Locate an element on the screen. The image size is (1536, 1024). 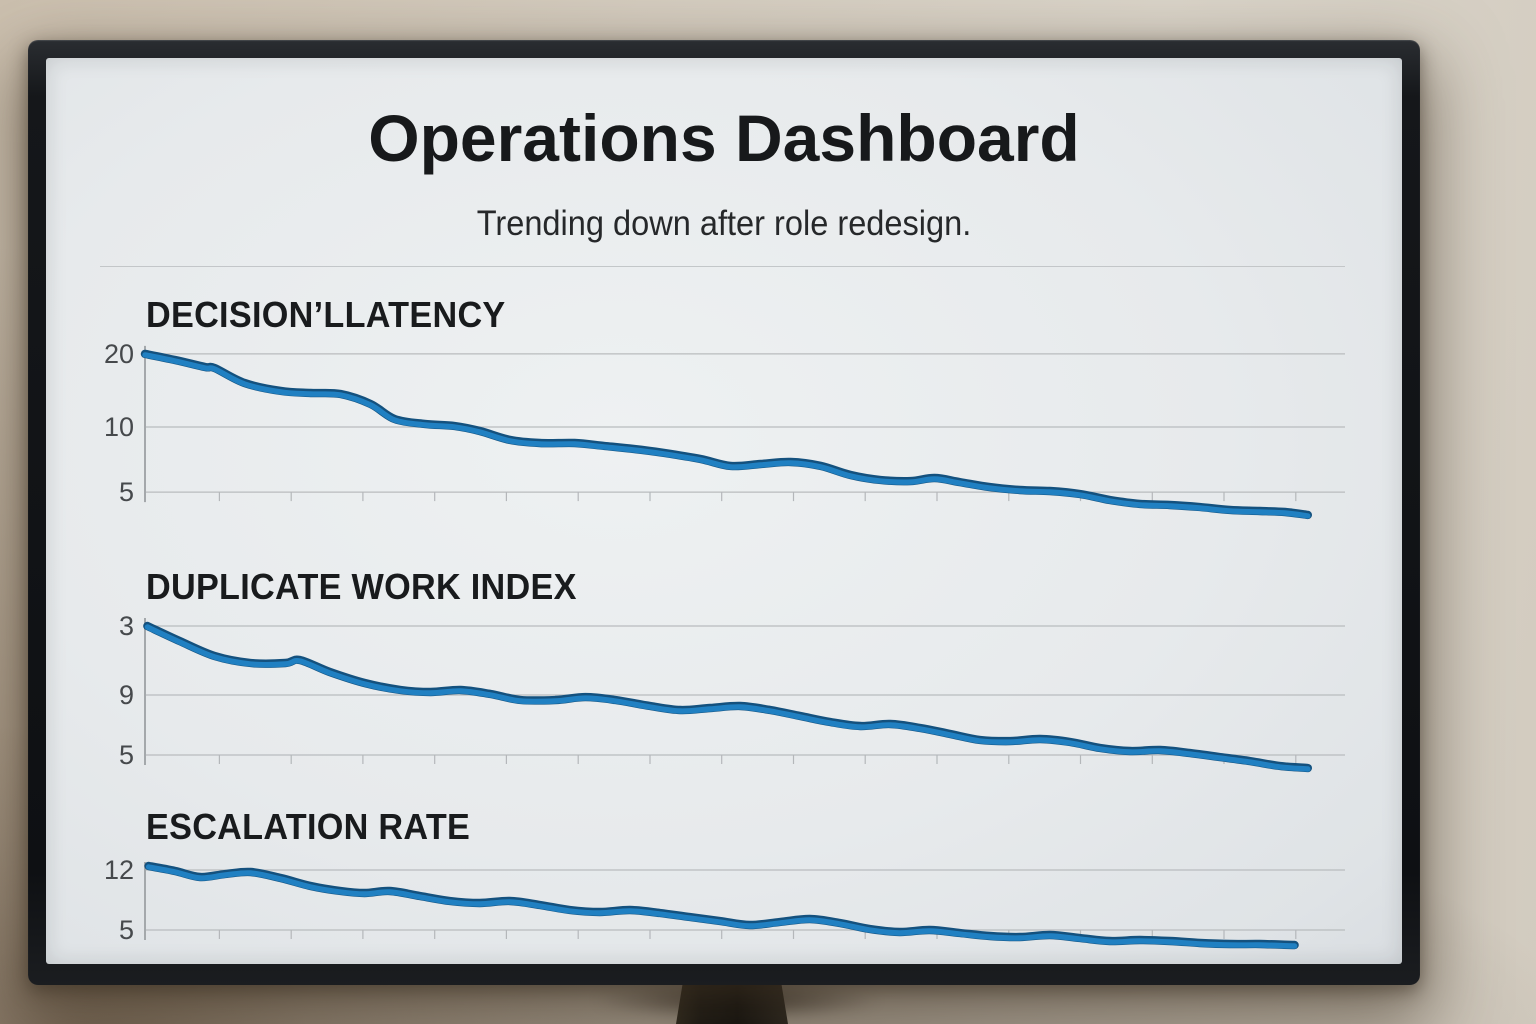
svg-text: 3 is located at coordinates (126, 626).